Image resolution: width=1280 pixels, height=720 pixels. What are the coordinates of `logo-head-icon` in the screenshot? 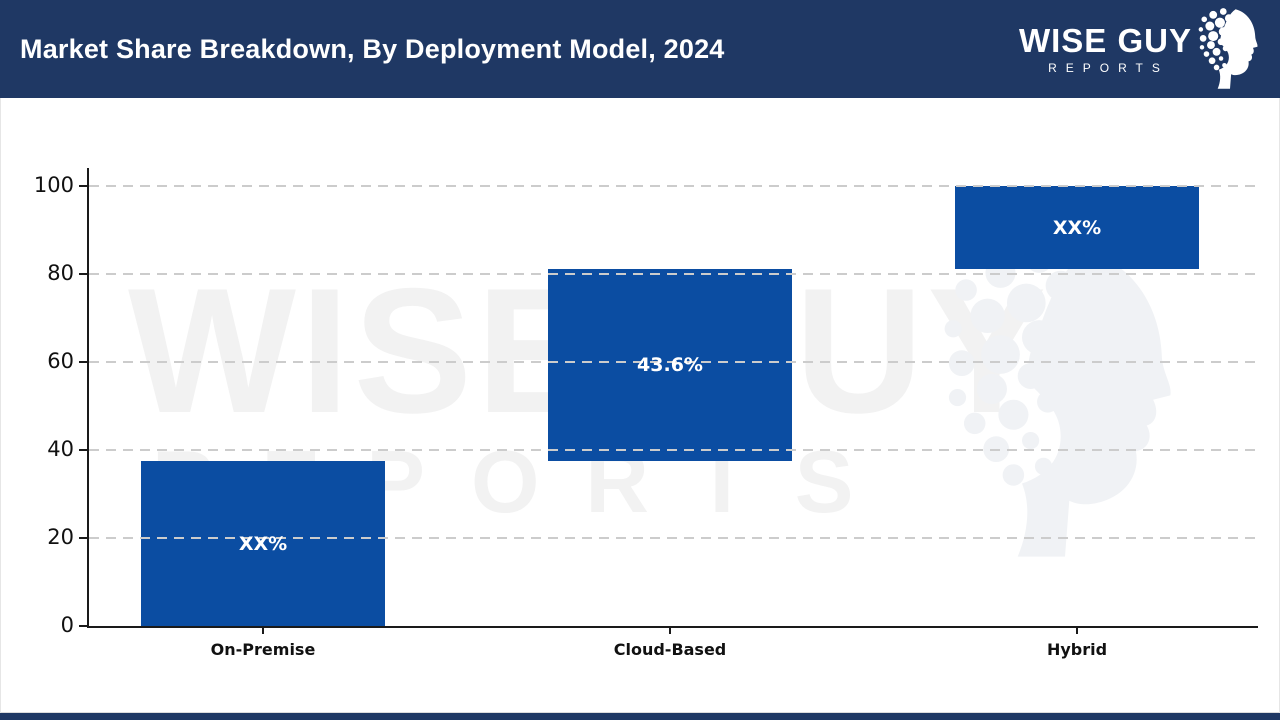 It's located at (1230, 49).